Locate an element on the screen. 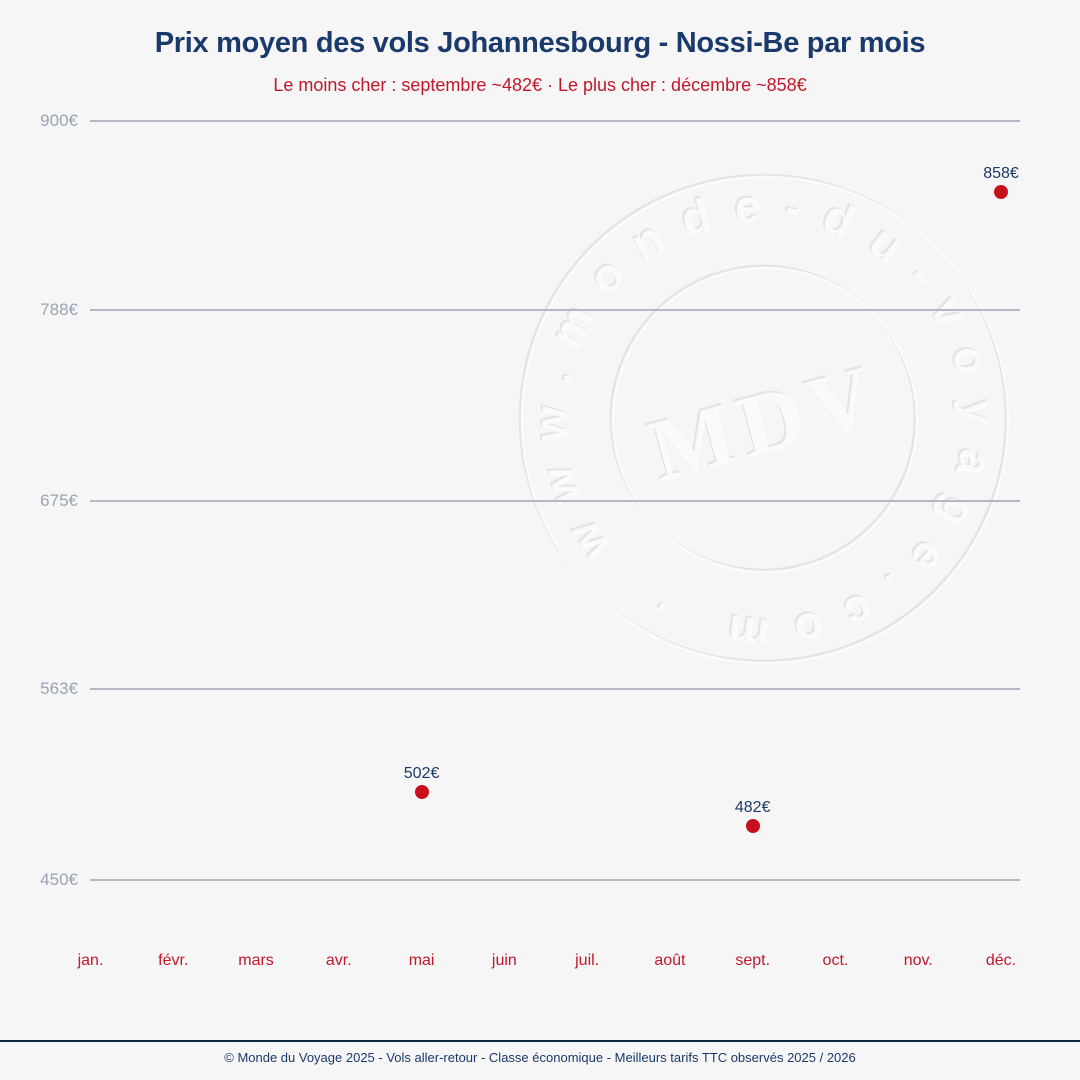  y-axis-tick-label: 788€ is located at coordinates (59, 309).